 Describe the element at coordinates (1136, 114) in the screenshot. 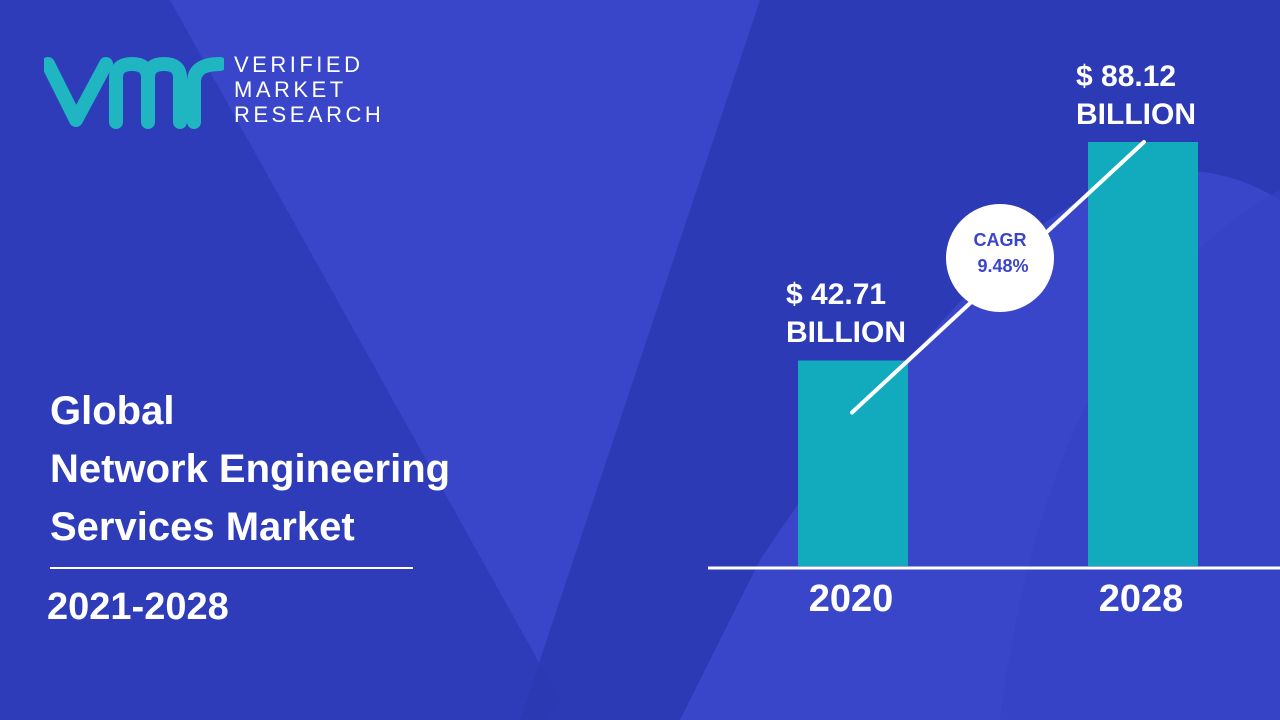

I see `bar-2028-unit: BILLION` at that location.